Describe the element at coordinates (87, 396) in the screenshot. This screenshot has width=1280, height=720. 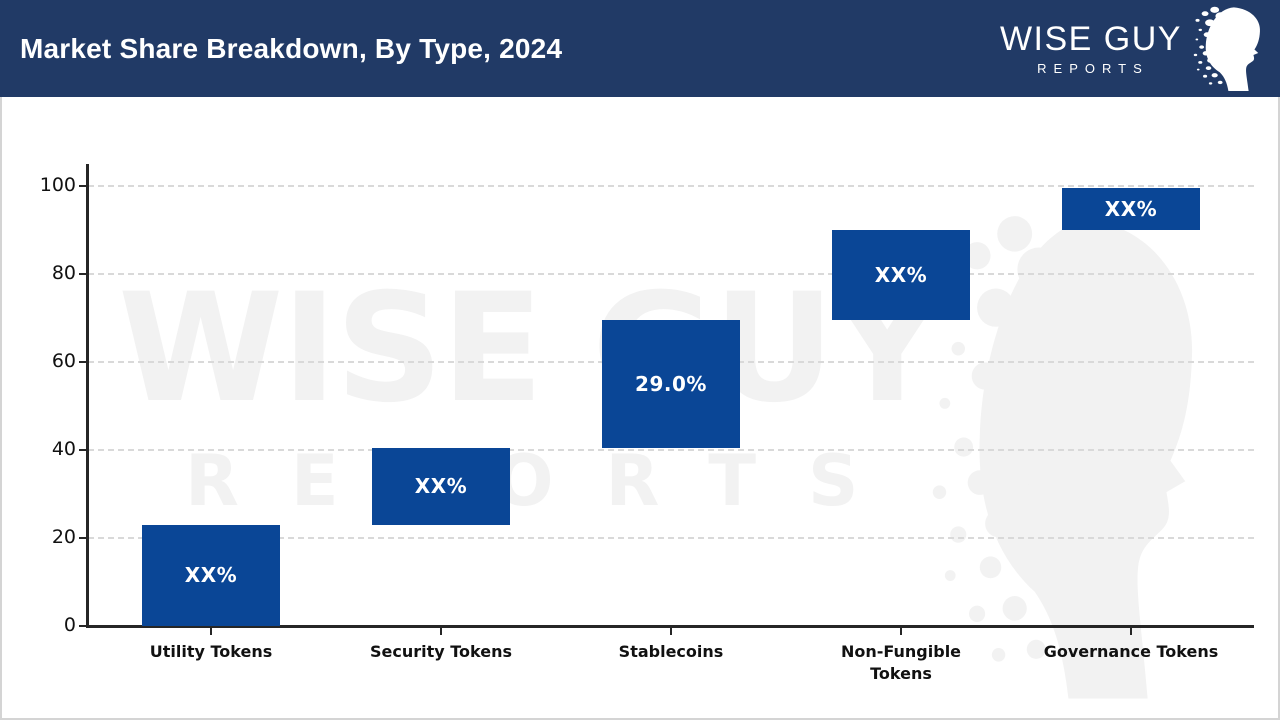
I see `y-axis` at that location.